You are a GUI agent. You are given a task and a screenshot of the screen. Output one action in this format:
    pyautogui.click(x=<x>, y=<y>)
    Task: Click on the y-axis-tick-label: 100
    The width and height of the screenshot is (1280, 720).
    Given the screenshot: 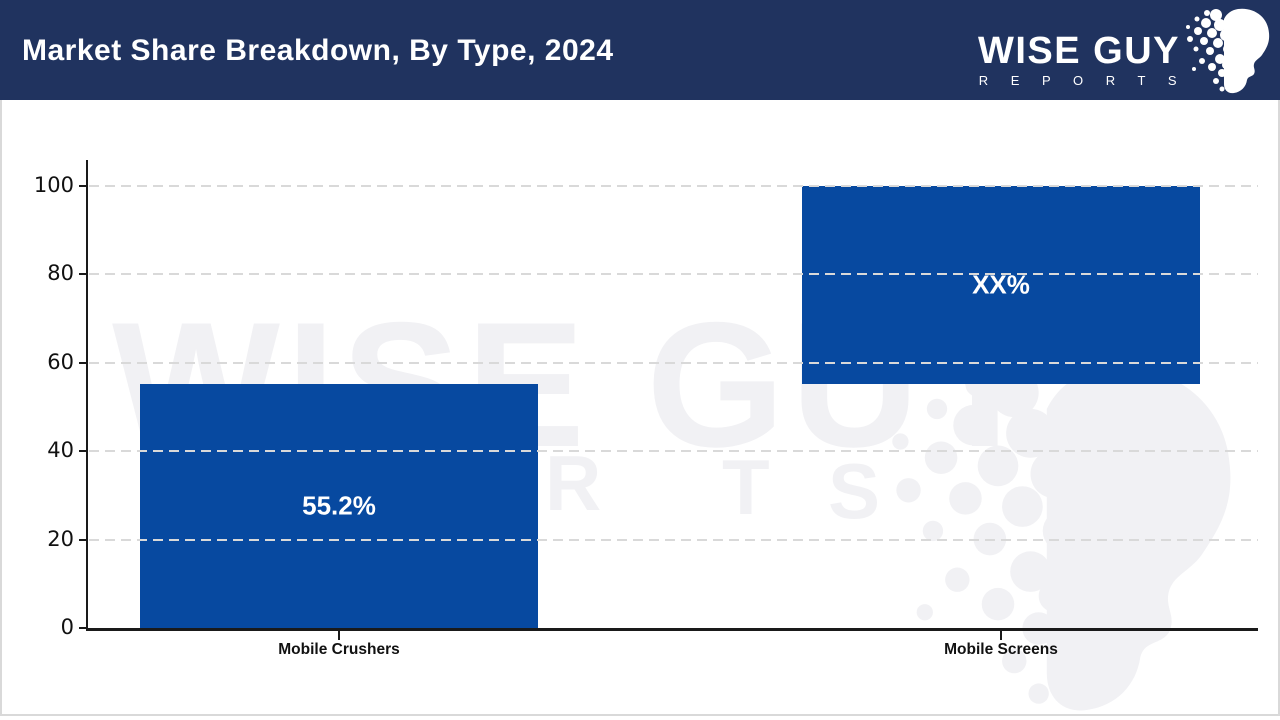 What is the action you would take?
    pyautogui.click(x=53, y=184)
    